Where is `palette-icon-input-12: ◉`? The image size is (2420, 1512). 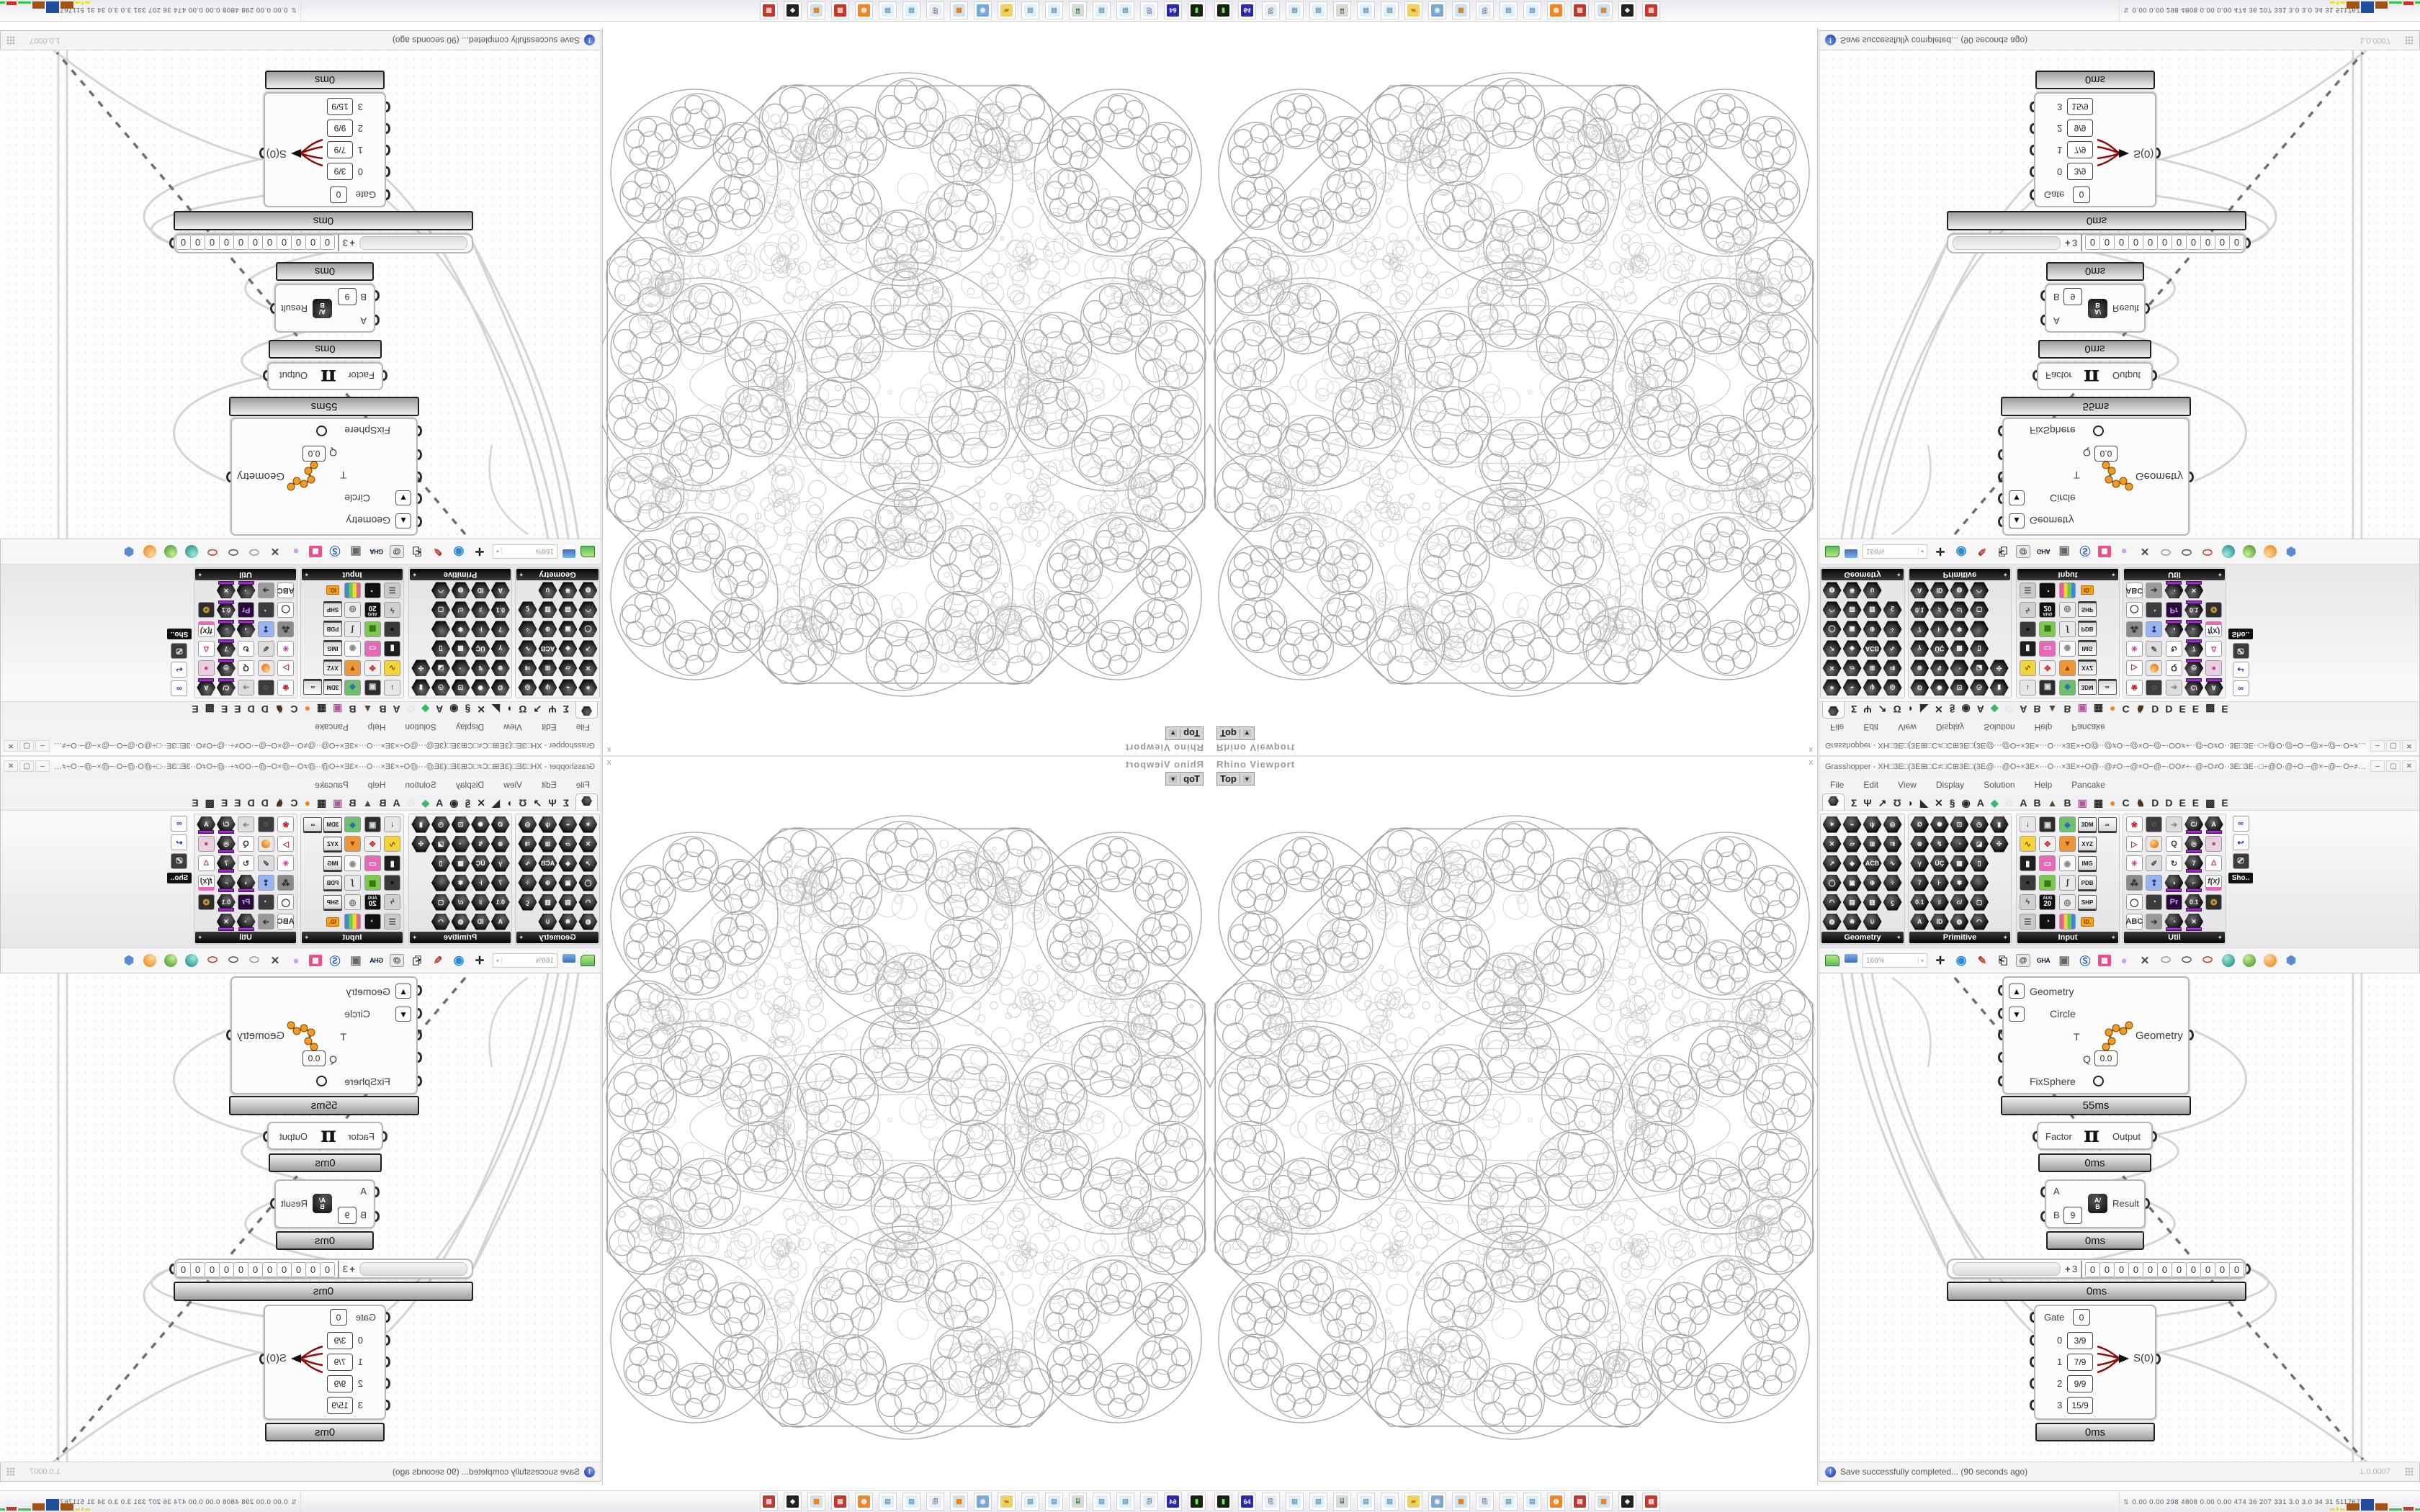
palette-icon-input-12: ◉ is located at coordinates (2067, 863).